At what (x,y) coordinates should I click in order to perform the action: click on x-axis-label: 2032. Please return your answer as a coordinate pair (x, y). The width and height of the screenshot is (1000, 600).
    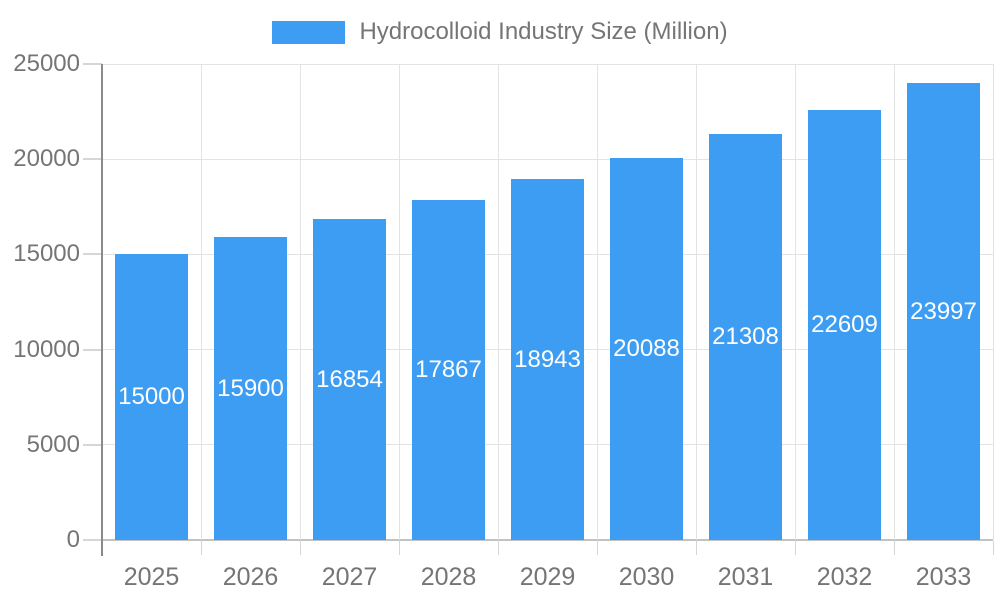
    Looking at the image, I should click on (844, 577).